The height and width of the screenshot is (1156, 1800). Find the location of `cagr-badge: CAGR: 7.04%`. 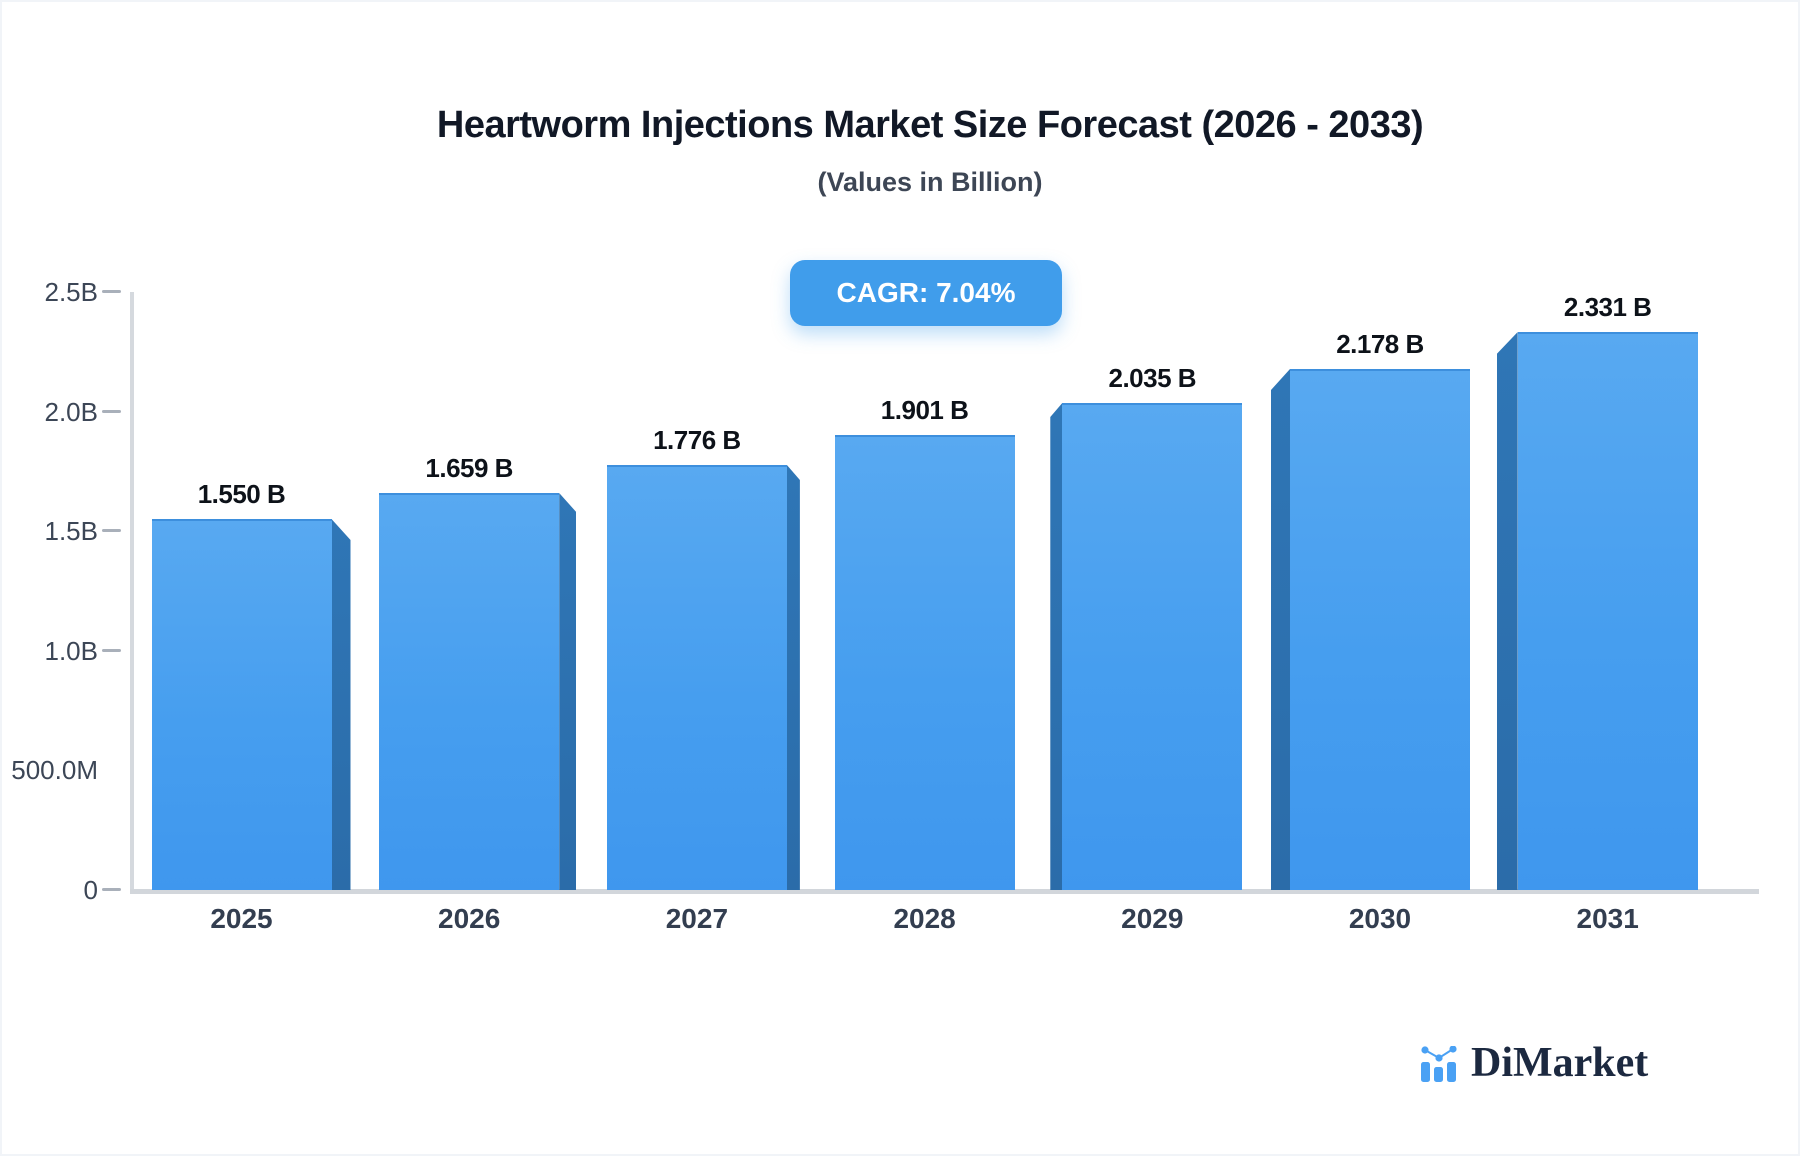

cagr-badge: CAGR: 7.04% is located at coordinates (926, 293).